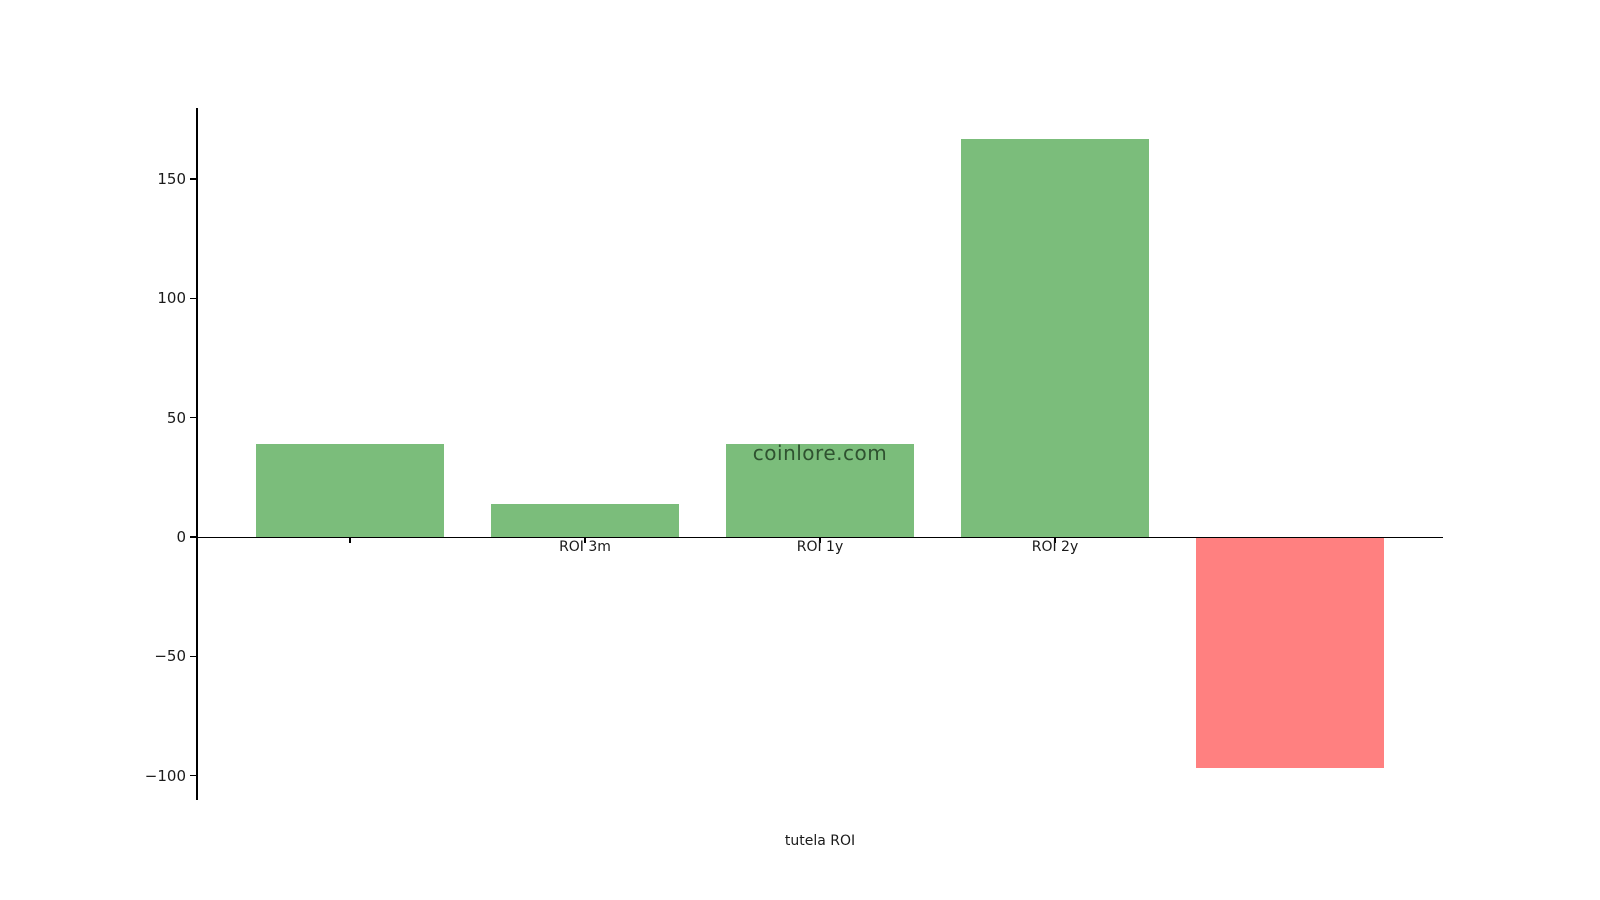 This screenshot has width=1600, height=900. Describe the element at coordinates (170, 656) in the screenshot. I see `y-tick-label: −50` at that location.